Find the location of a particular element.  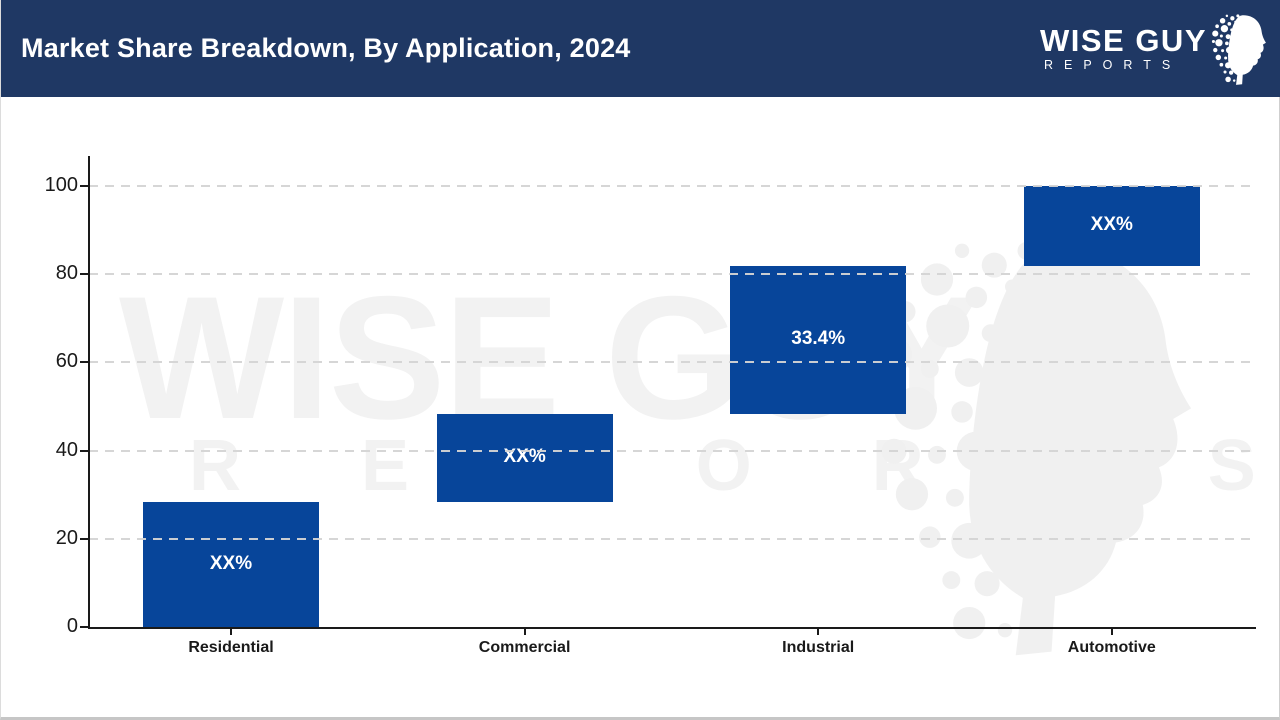

brand-name: WISE GUY is located at coordinates (1123, 41).